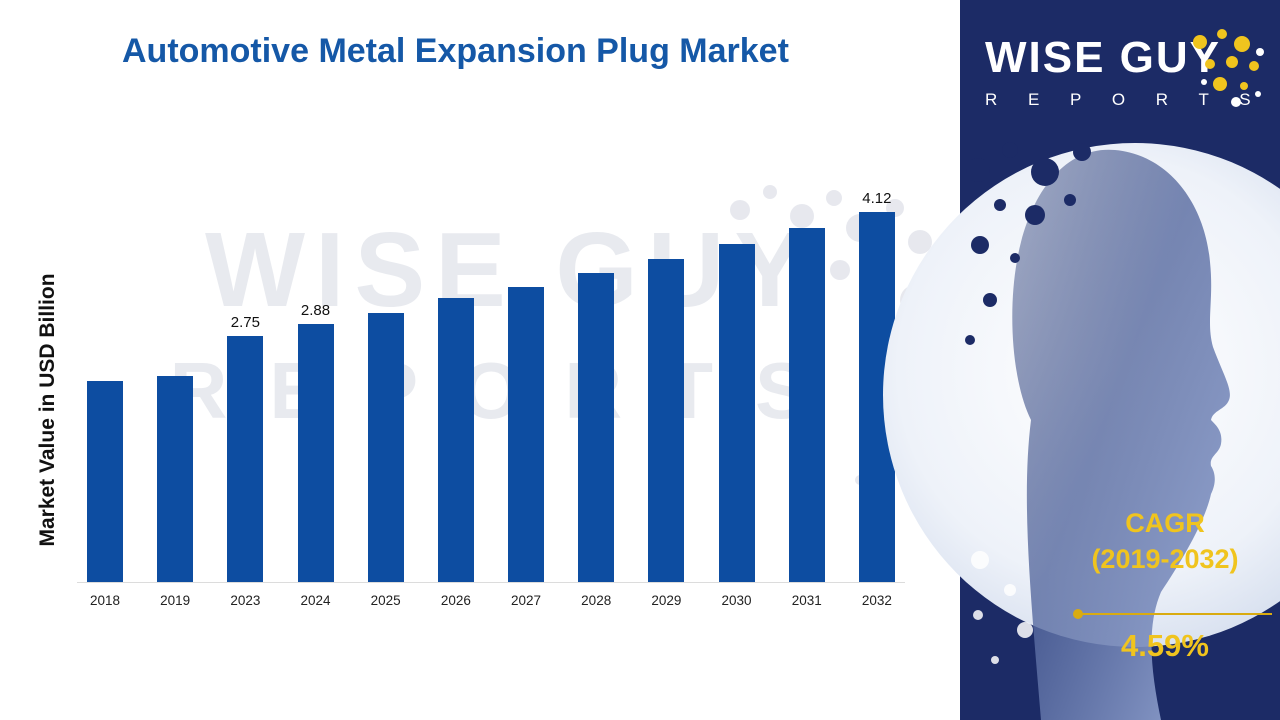 This screenshot has width=1280, height=720. I want to click on panel-dots-light, so click(1002, 607).